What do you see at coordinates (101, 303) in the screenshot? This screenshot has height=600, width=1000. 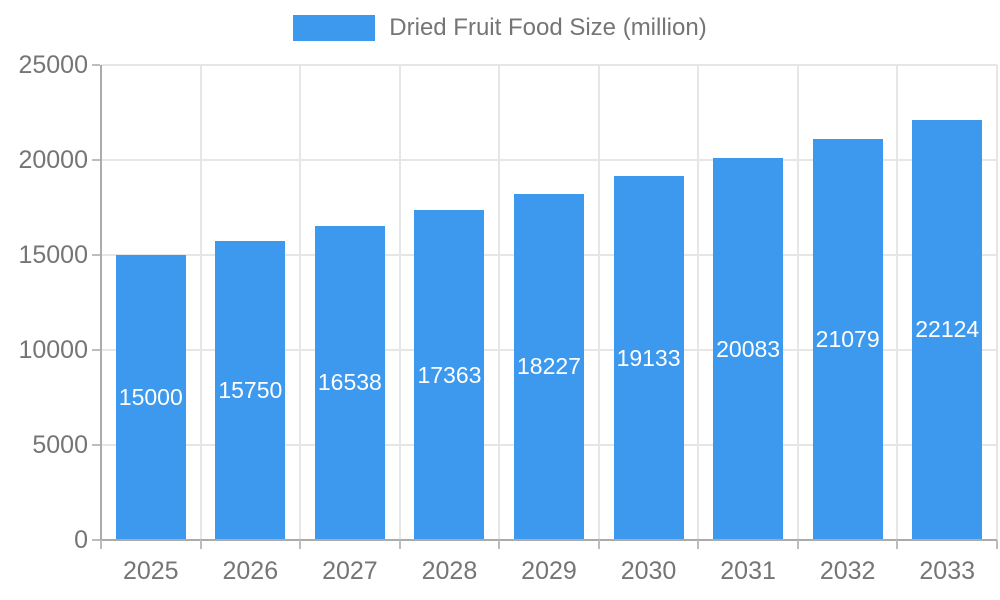 I see `y-axis-line` at bounding box center [101, 303].